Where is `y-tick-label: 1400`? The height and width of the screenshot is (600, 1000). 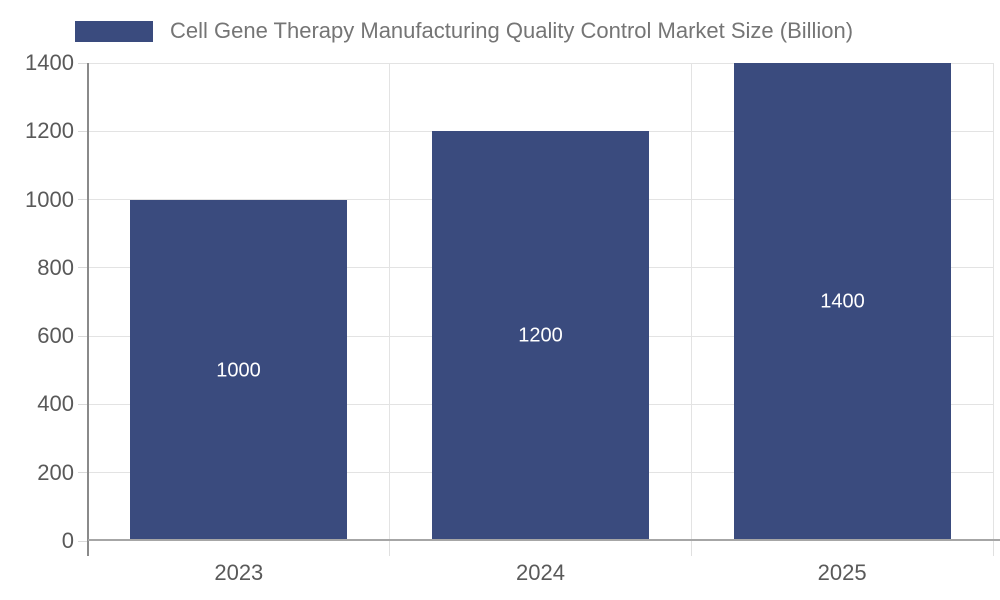
y-tick-label: 1400 is located at coordinates (49, 62).